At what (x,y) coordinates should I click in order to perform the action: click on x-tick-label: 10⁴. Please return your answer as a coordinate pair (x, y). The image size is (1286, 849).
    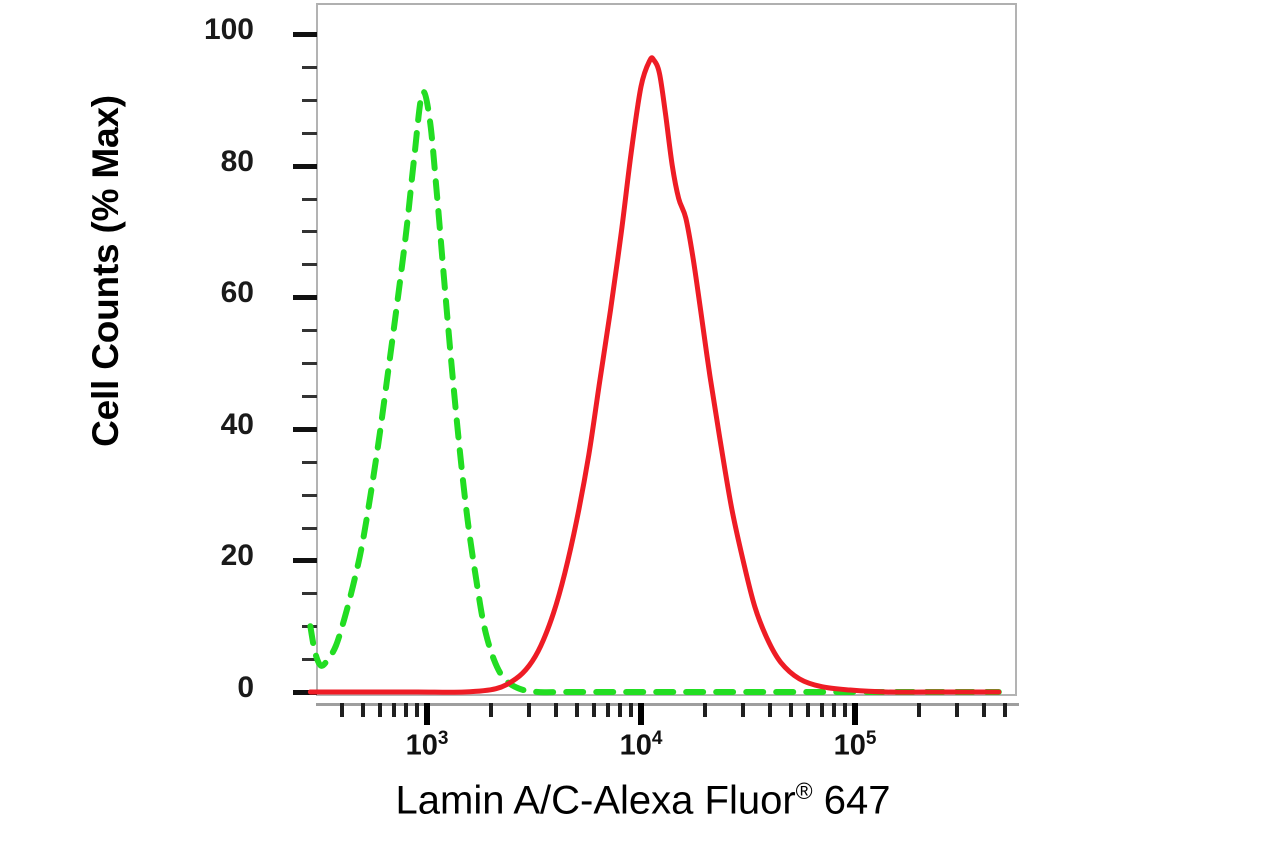
    Looking at the image, I should click on (641, 745).